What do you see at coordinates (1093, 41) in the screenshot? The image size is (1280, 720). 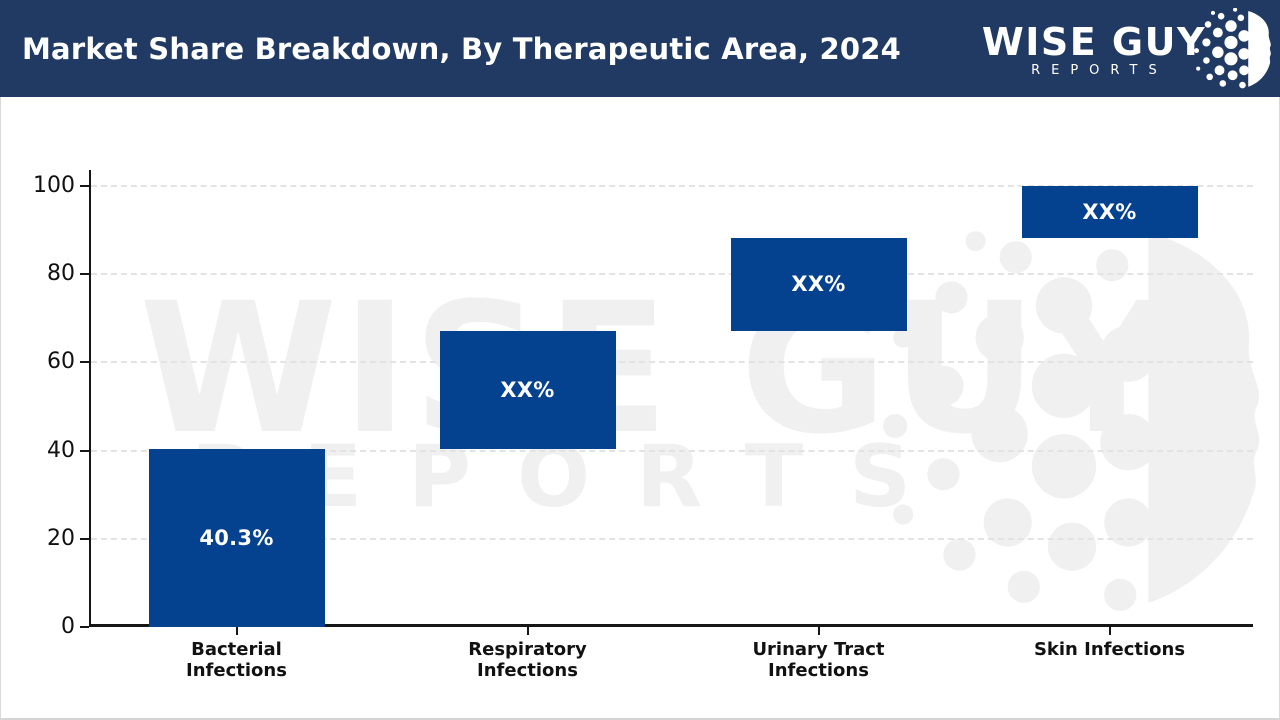 I see `logo-wordmark: WISE GUY` at bounding box center [1093, 41].